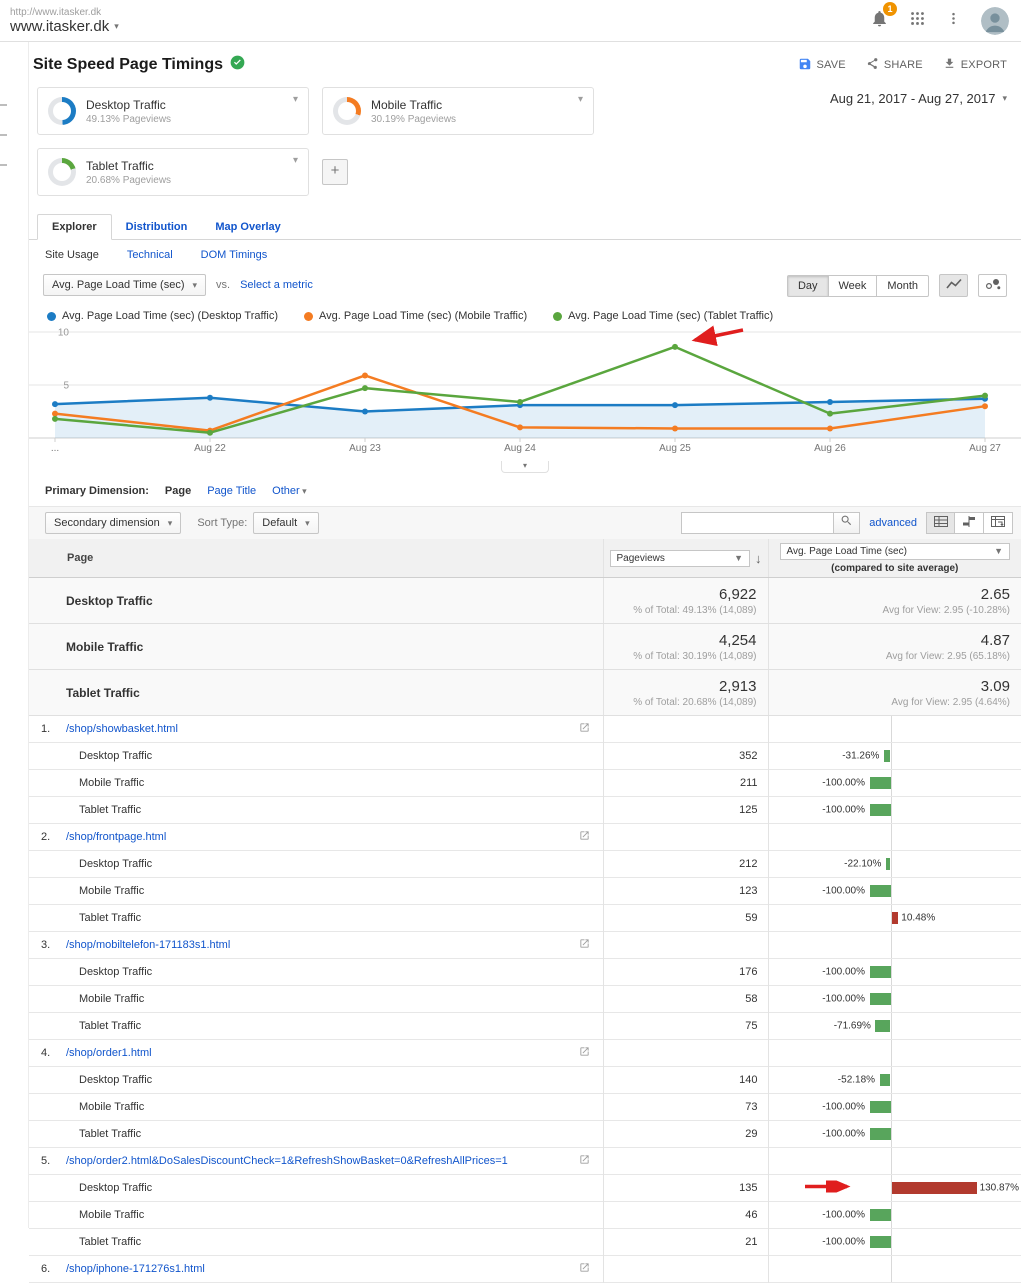 The height and width of the screenshot is (1283, 1021). Describe the element at coordinates (525, 1134) in the screenshot. I see `segment-sub-row: Tablet Traffic 29 -100.00%` at that location.